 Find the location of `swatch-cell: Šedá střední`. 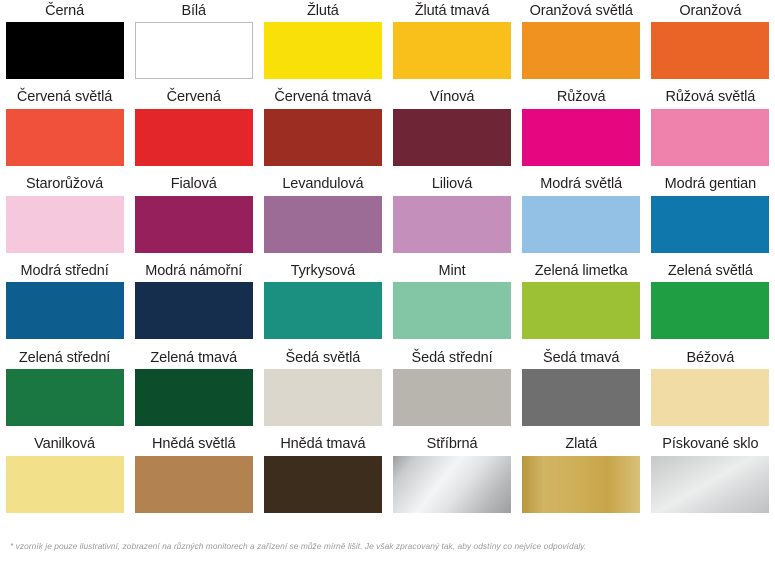

swatch-cell: Šedá střední is located at coordinates (451, 390).